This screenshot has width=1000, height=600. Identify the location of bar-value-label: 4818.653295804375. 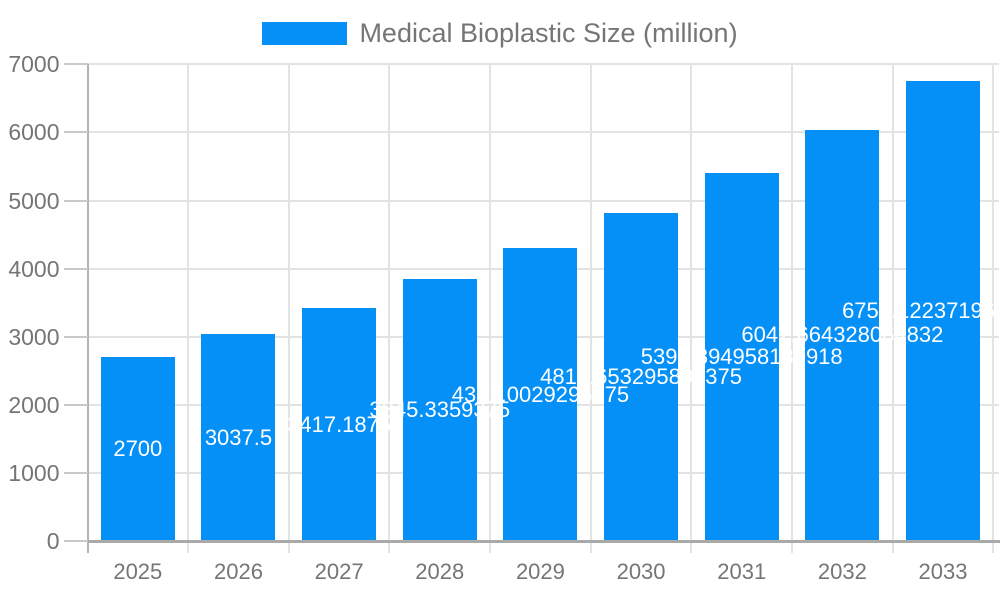
(641, 377).